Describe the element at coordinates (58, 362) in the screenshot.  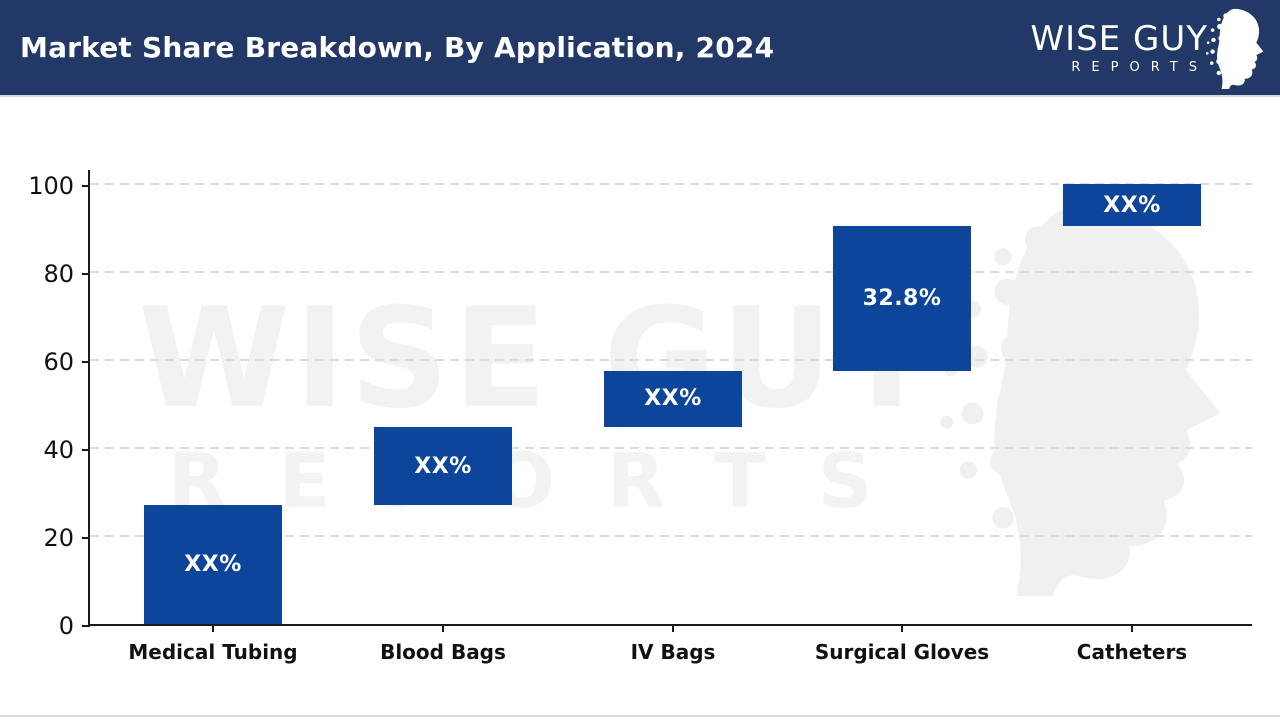
I see `y-tick-label-60: 60` at that location.